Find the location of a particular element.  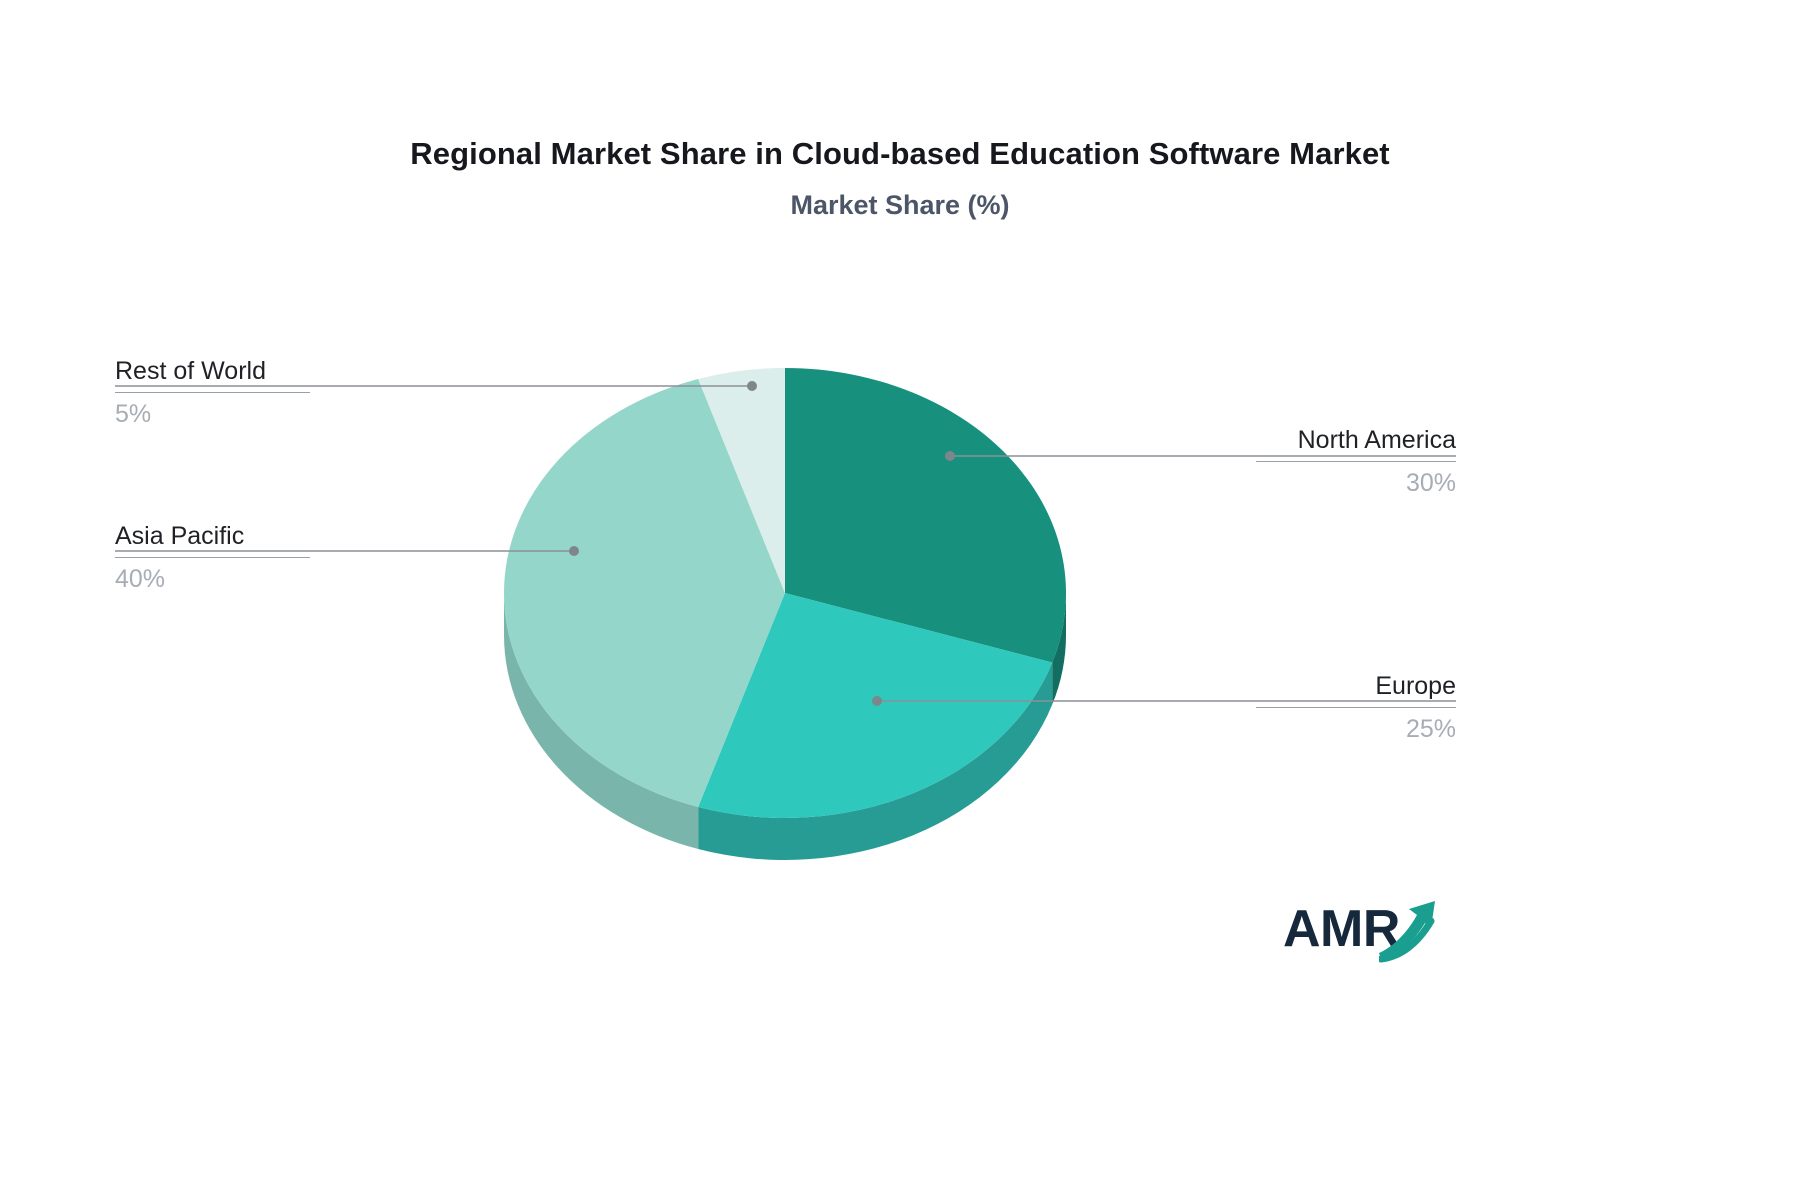

callout-asia-pacific: Asia Pacific 40% is located at coordinates (212, 558).